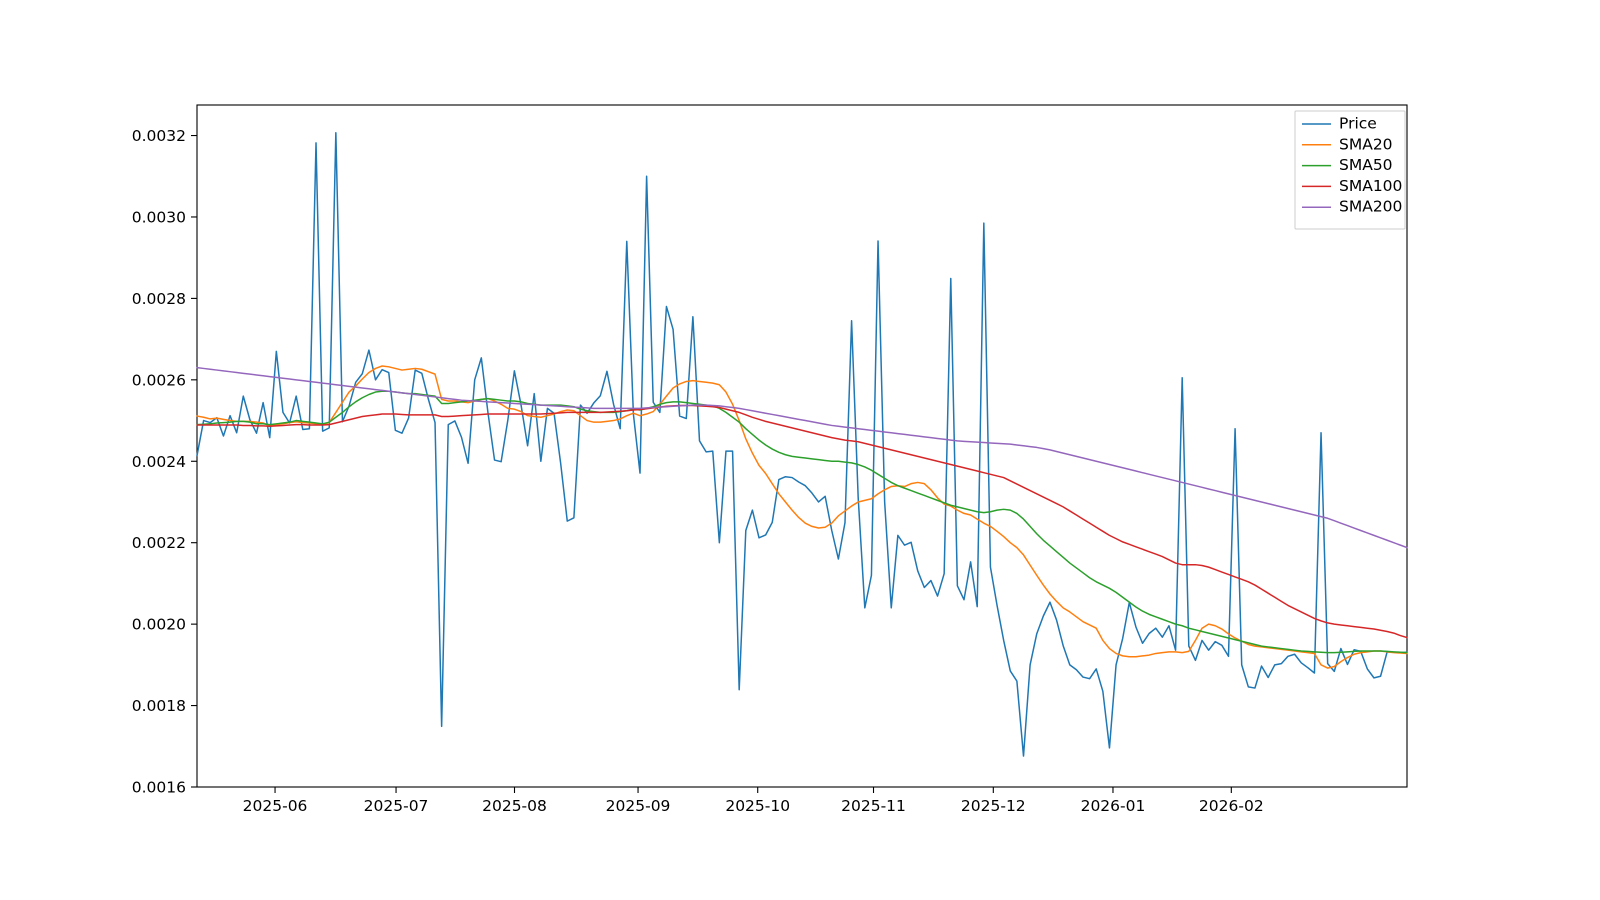 The image size is (1600, 900). What do you see at coordinates (1366, 144) in the screenshot?
I see `legend-label-sma20: SMA20` at bounding box center [1366, 144].